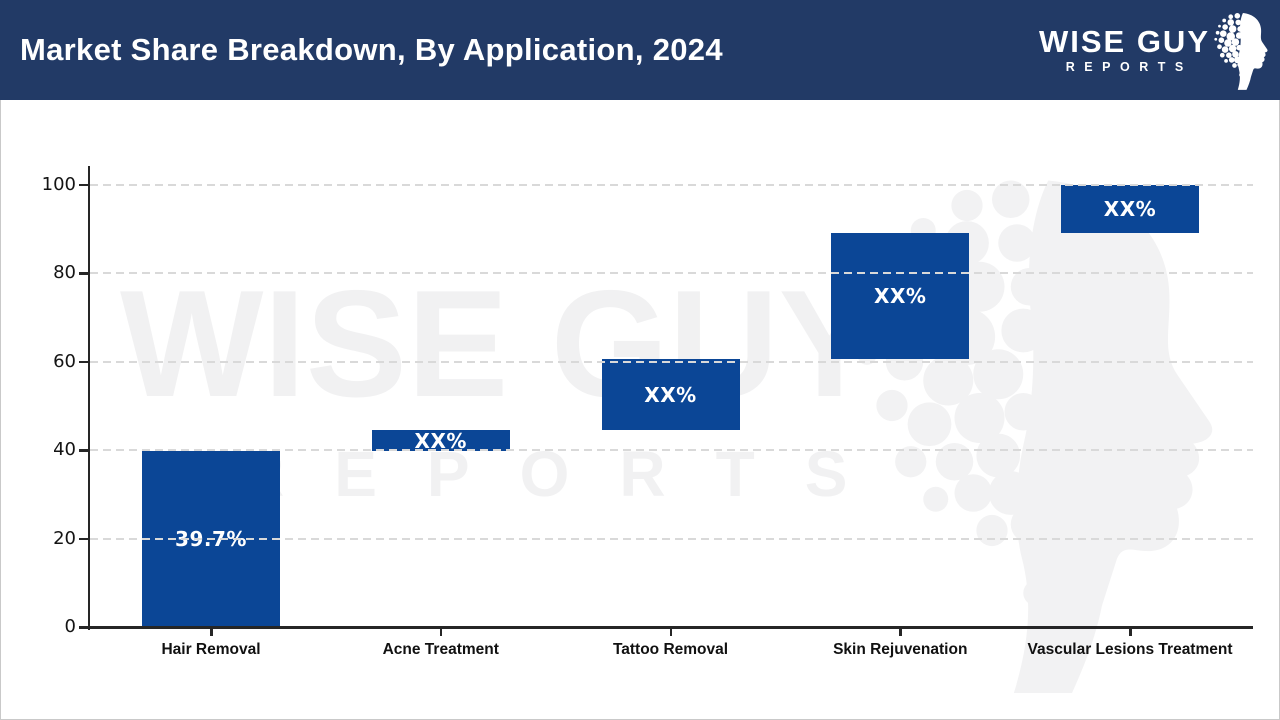 Image resolution: width=1280 pixels, height=720 pixels. I want to click on x-tick-skin-rejuvenation, so click(900, 632).